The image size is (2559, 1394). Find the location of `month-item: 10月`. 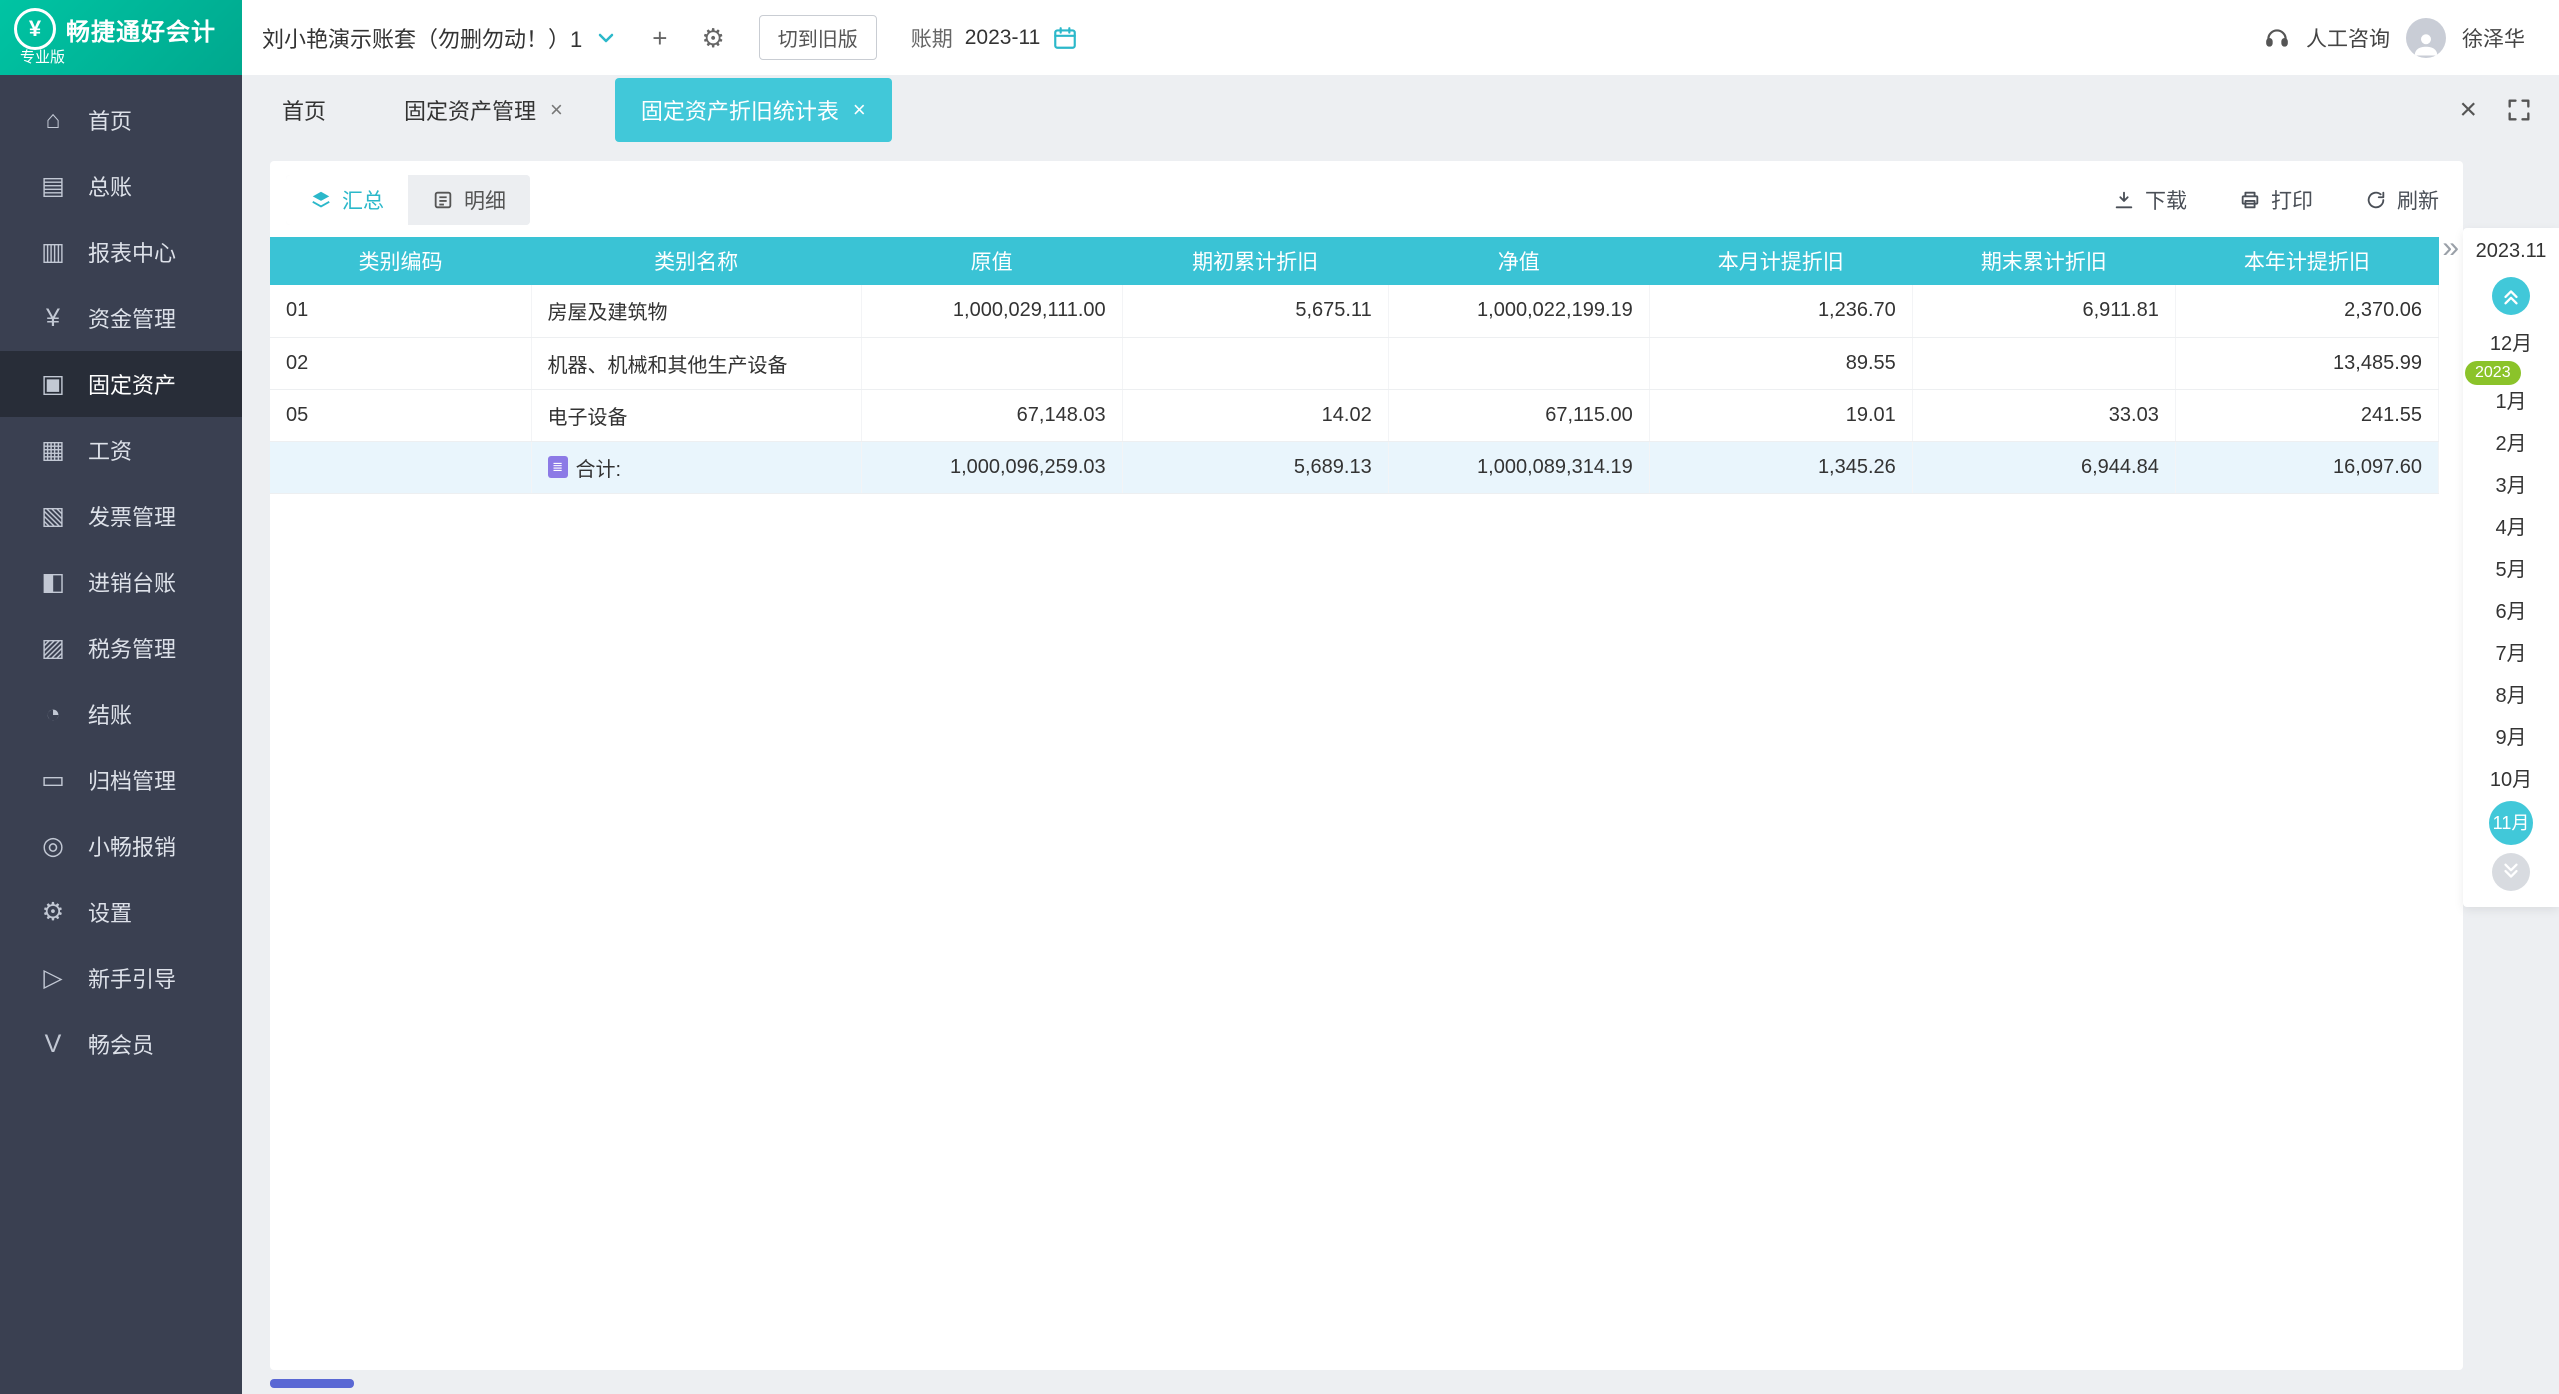

month-item: 10月 is located at coordinates (2511, 780).